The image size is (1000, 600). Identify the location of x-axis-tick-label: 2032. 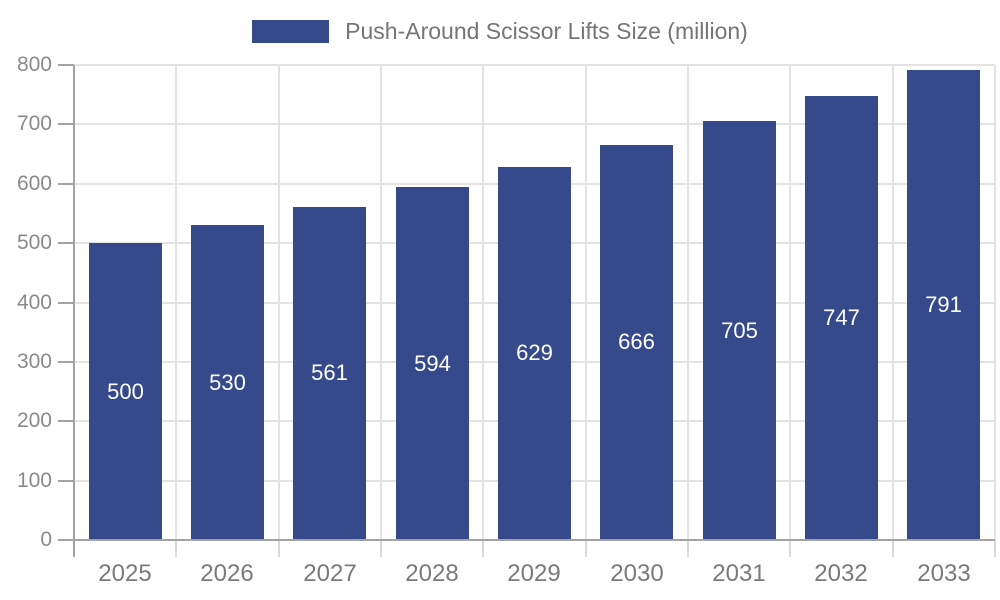
(841, 573).